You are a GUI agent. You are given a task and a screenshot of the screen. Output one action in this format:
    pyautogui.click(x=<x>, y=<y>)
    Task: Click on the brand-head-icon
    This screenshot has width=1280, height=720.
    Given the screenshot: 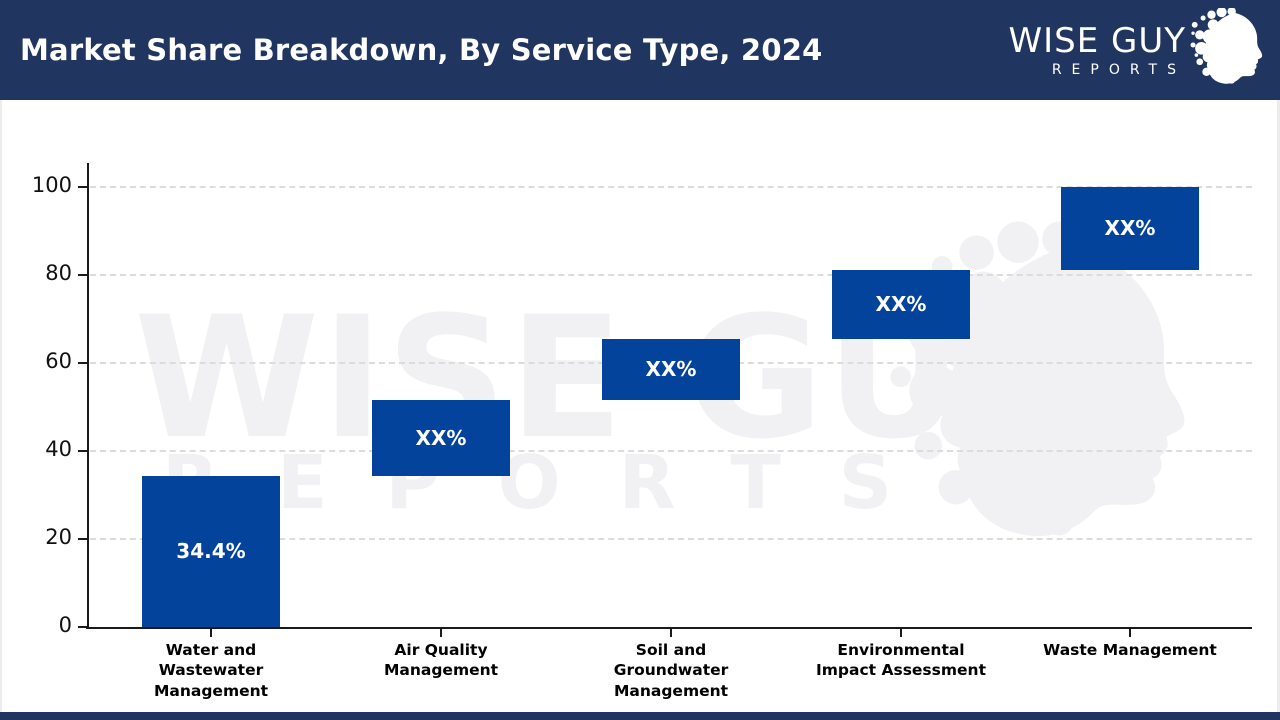 What is the action you would take?
    pyautogui.click(x=1226, y=46)
    